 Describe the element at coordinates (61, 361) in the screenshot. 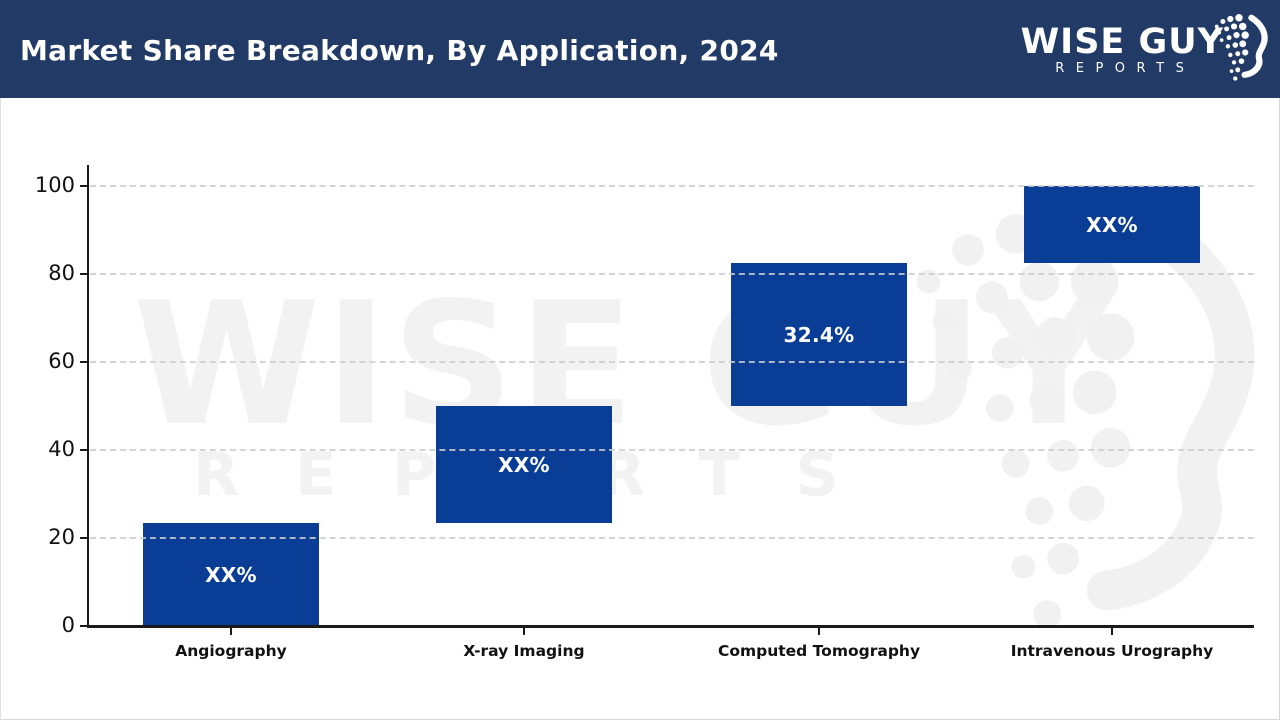

I see `y-tick-label-60: 60` at that location.